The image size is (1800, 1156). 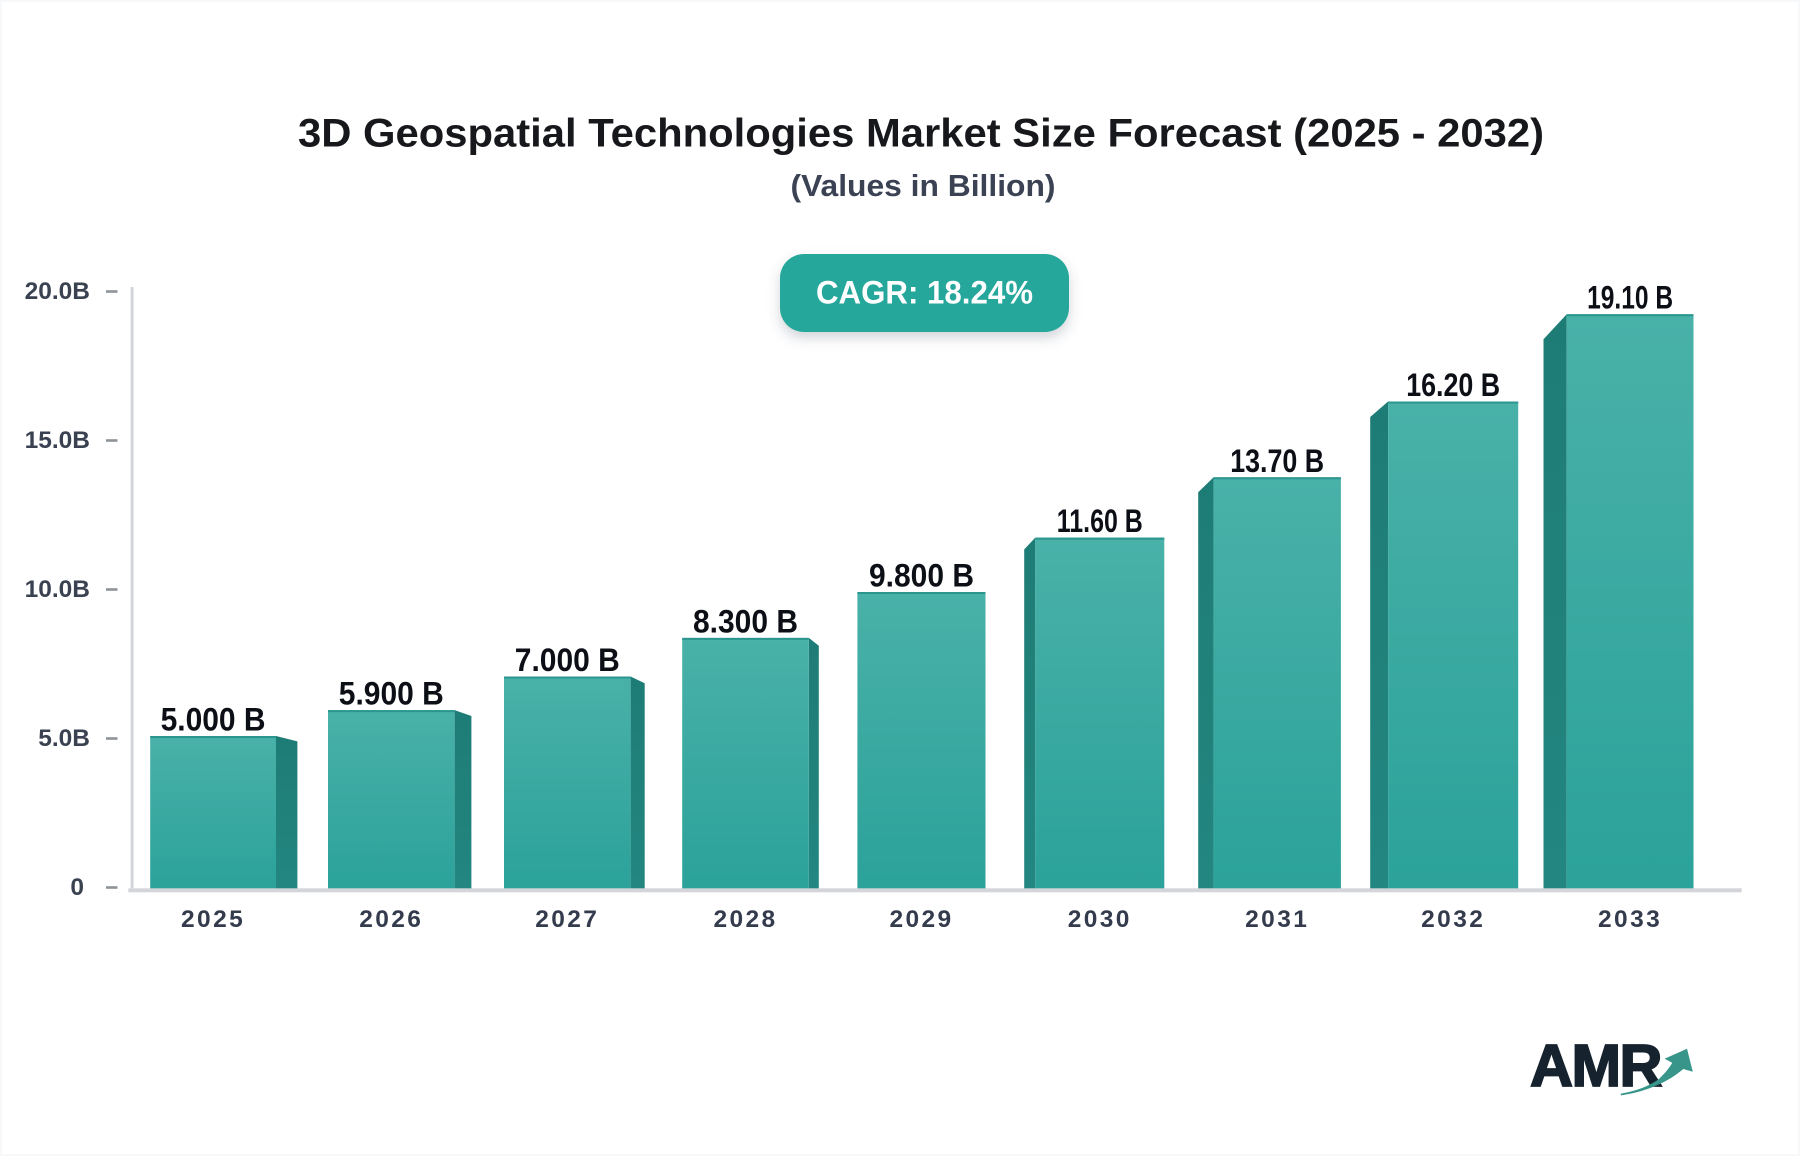 I want to click on svg-text: 2029, so click(x=921, y=919).